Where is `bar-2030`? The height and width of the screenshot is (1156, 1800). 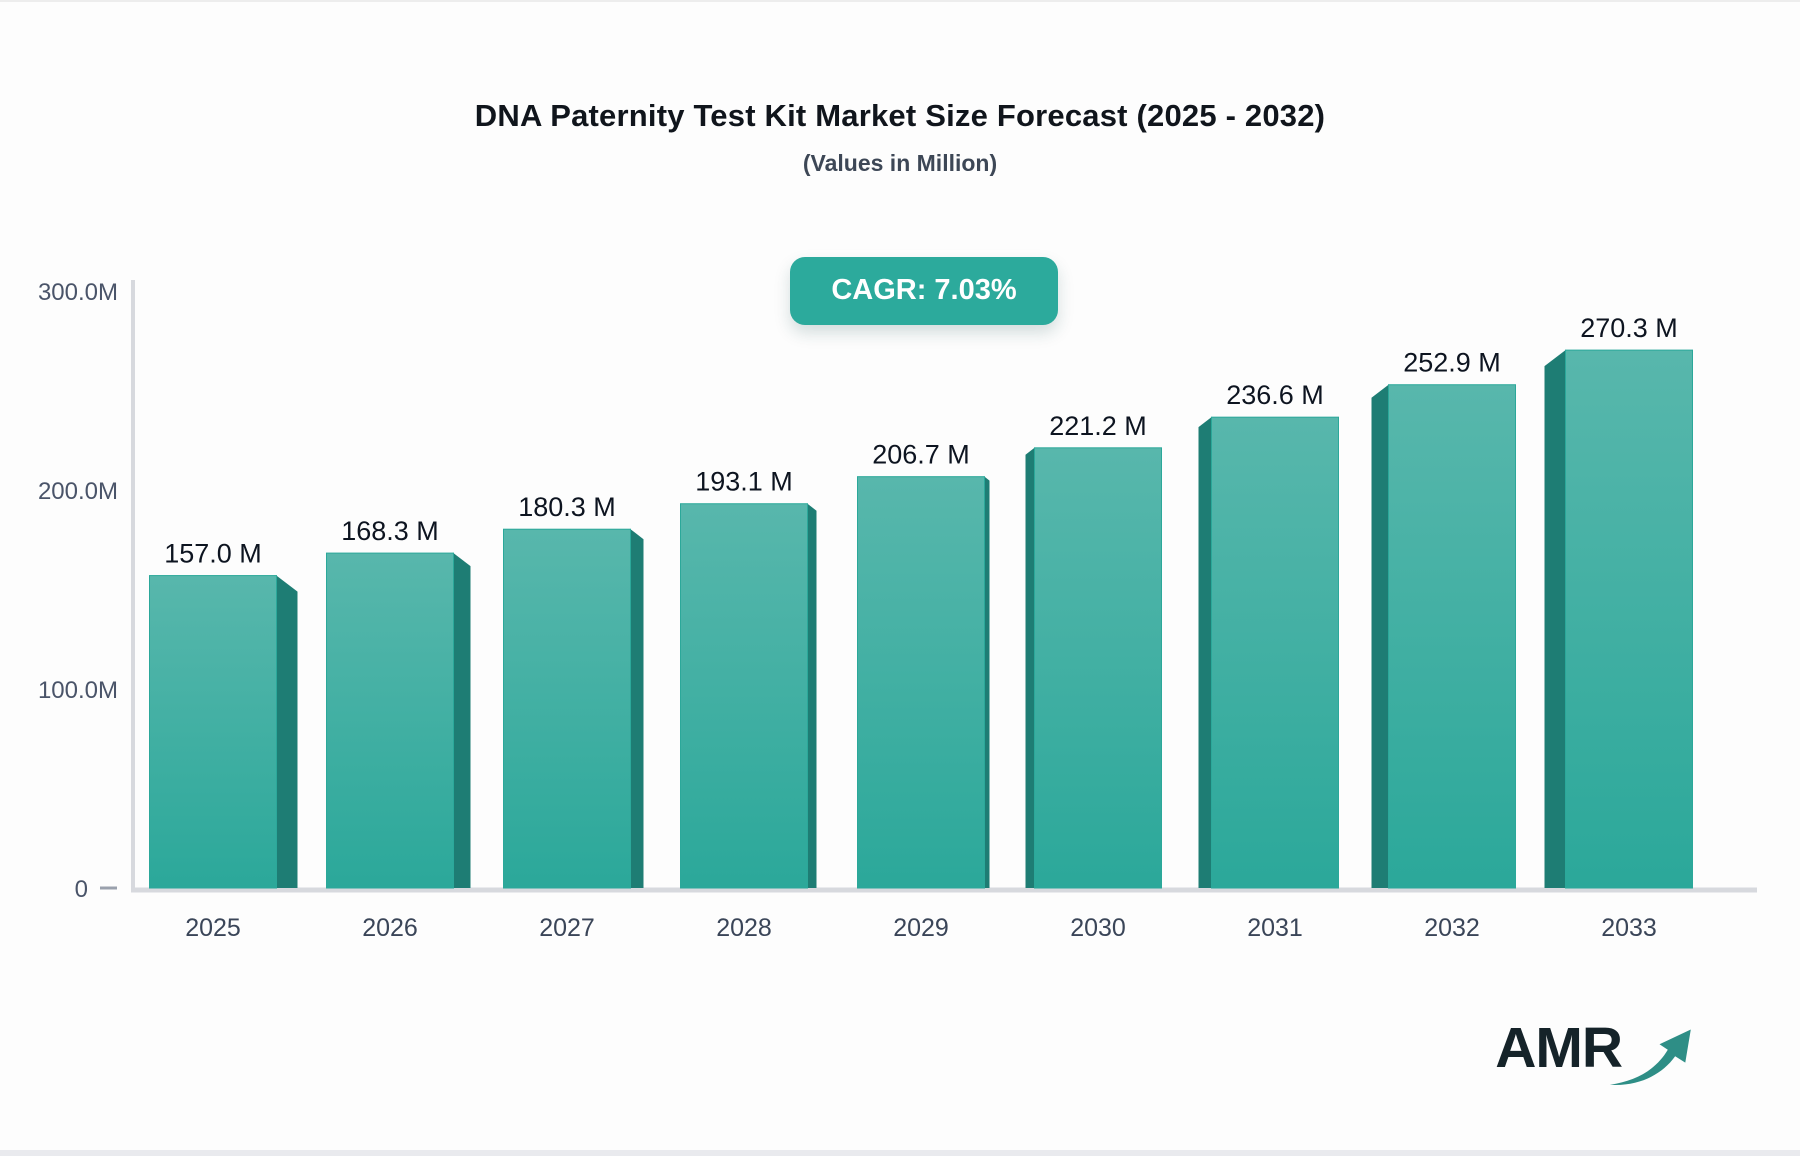 bar-2030 is located at coordinates (1098, 668).